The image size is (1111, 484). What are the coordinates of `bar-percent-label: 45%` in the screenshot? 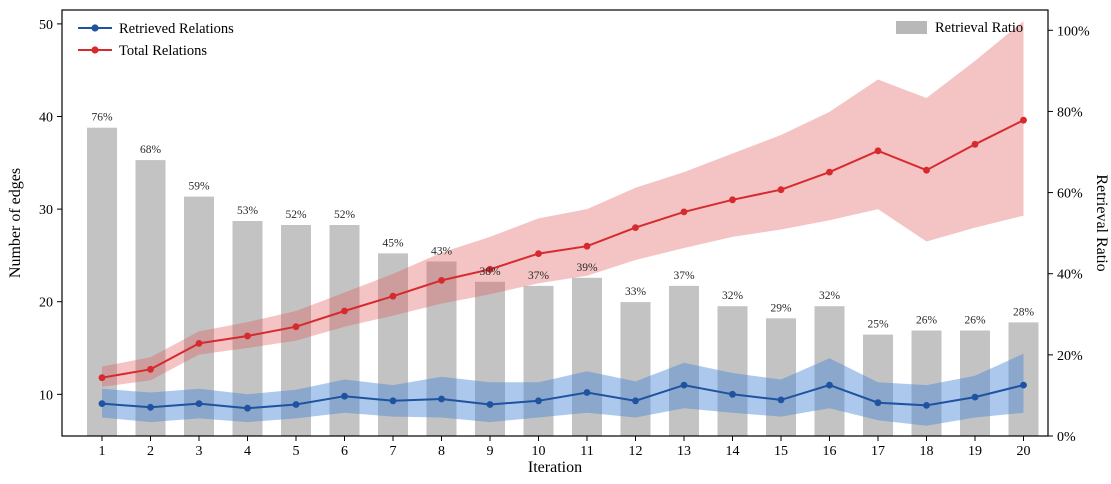 It's located at (393, 243).